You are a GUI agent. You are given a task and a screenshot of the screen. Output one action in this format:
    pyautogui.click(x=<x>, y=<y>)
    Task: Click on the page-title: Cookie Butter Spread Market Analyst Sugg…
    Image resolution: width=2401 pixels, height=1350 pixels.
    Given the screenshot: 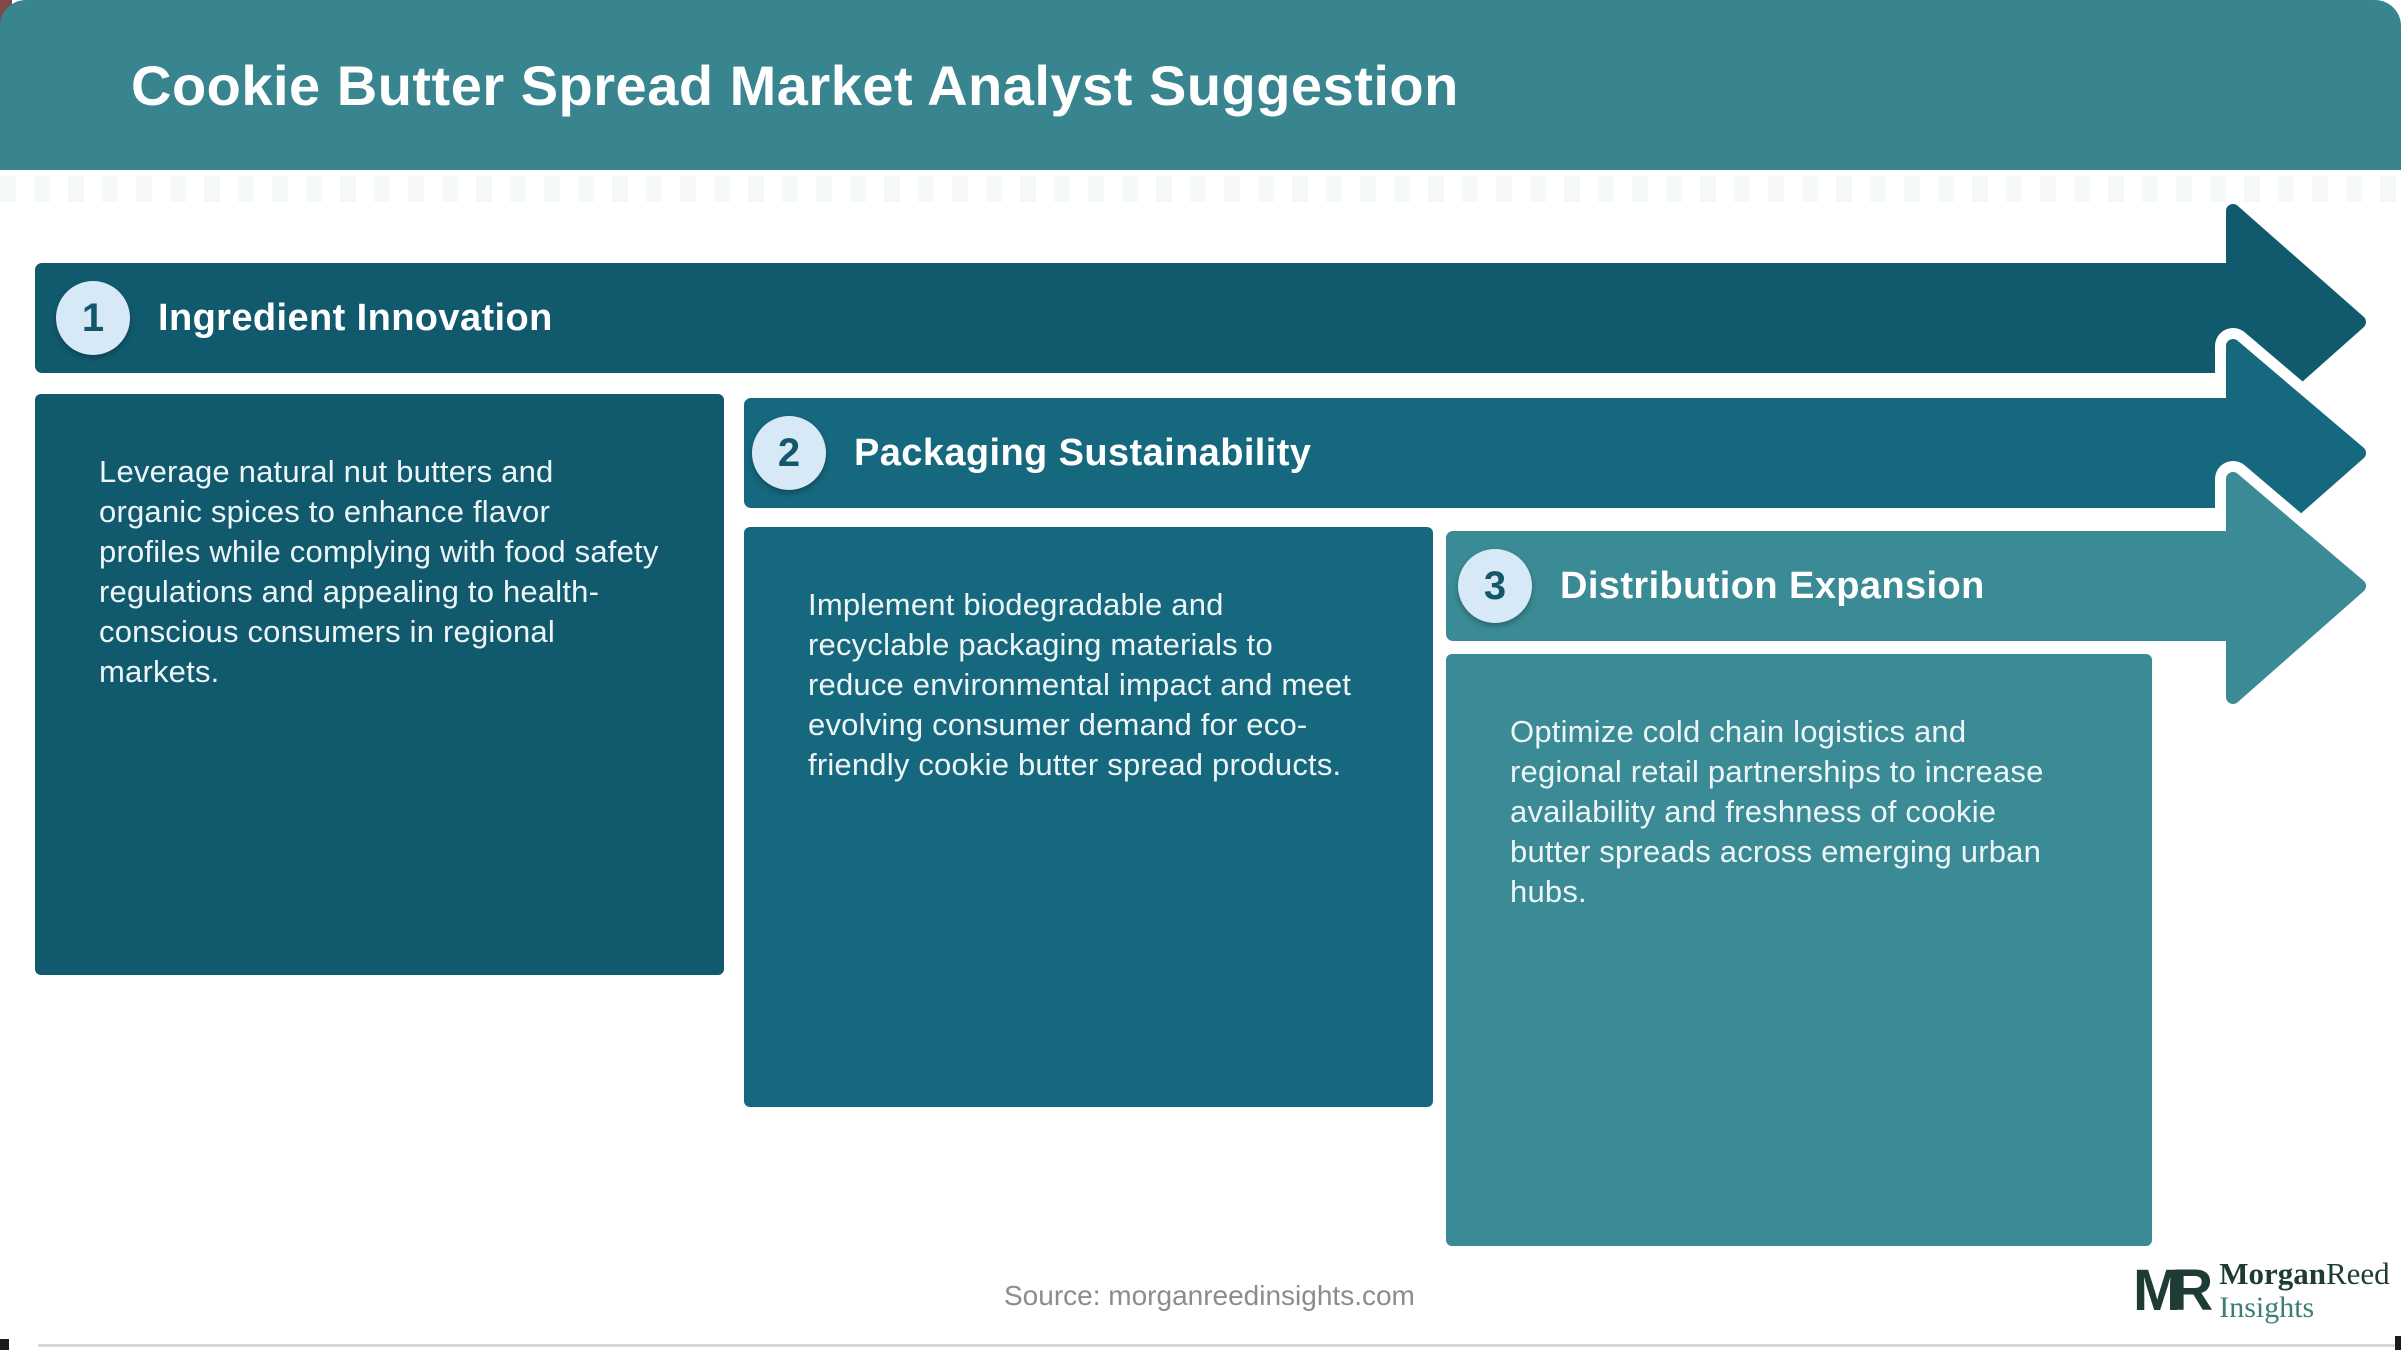 What is the action you would take?
    pyautogui.click(x=795, y=85)
    